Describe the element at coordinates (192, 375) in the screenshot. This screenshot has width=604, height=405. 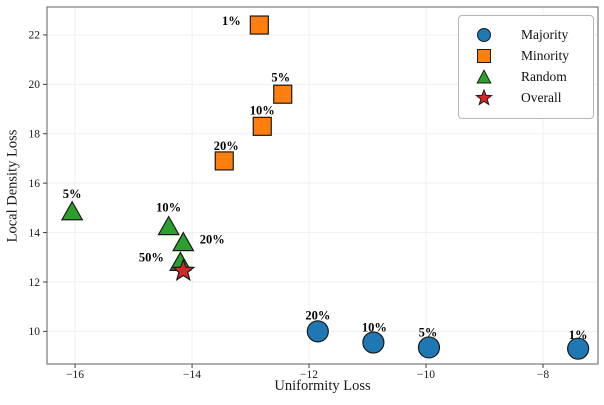
I see `x-tick-label: −14` at that location.